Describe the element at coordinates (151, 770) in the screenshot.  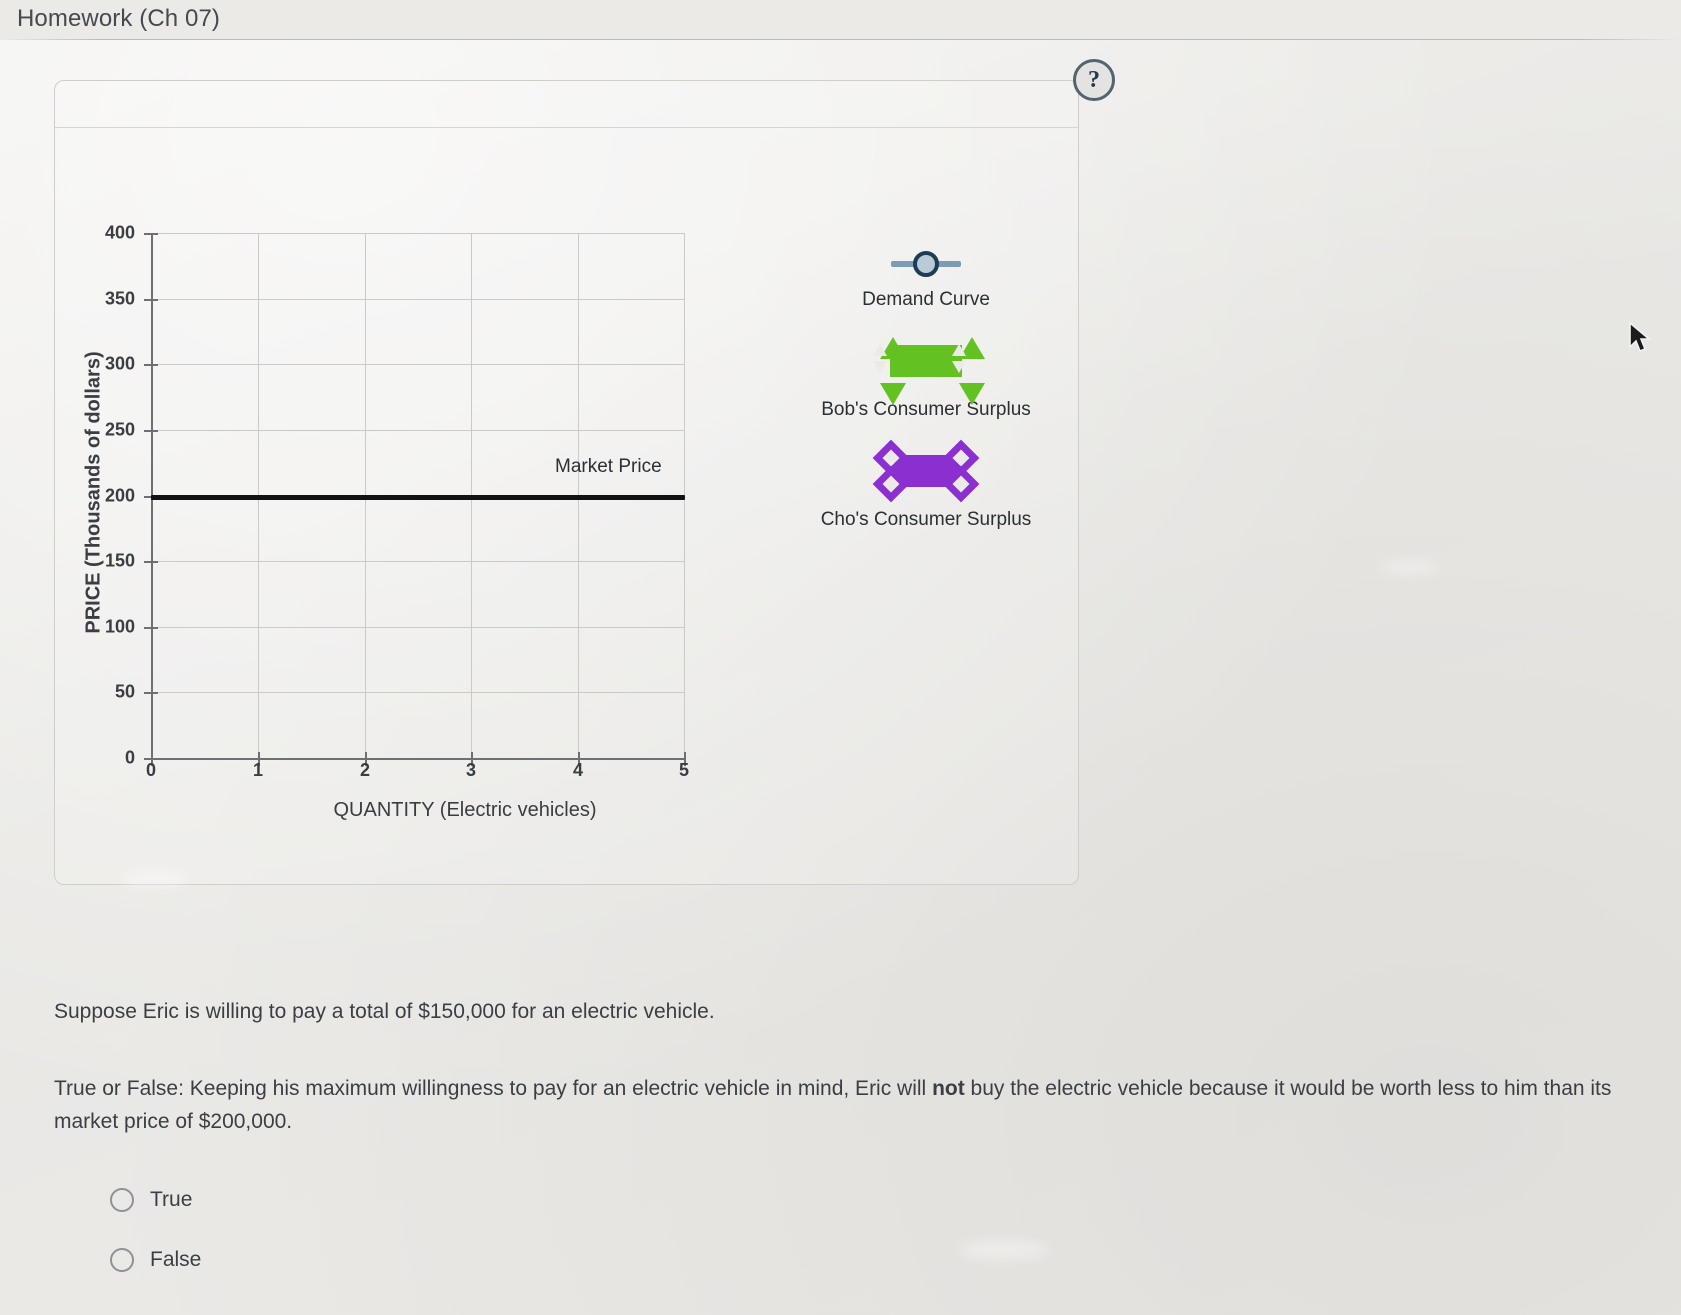
I see `x-axis-label: 0` at that location.